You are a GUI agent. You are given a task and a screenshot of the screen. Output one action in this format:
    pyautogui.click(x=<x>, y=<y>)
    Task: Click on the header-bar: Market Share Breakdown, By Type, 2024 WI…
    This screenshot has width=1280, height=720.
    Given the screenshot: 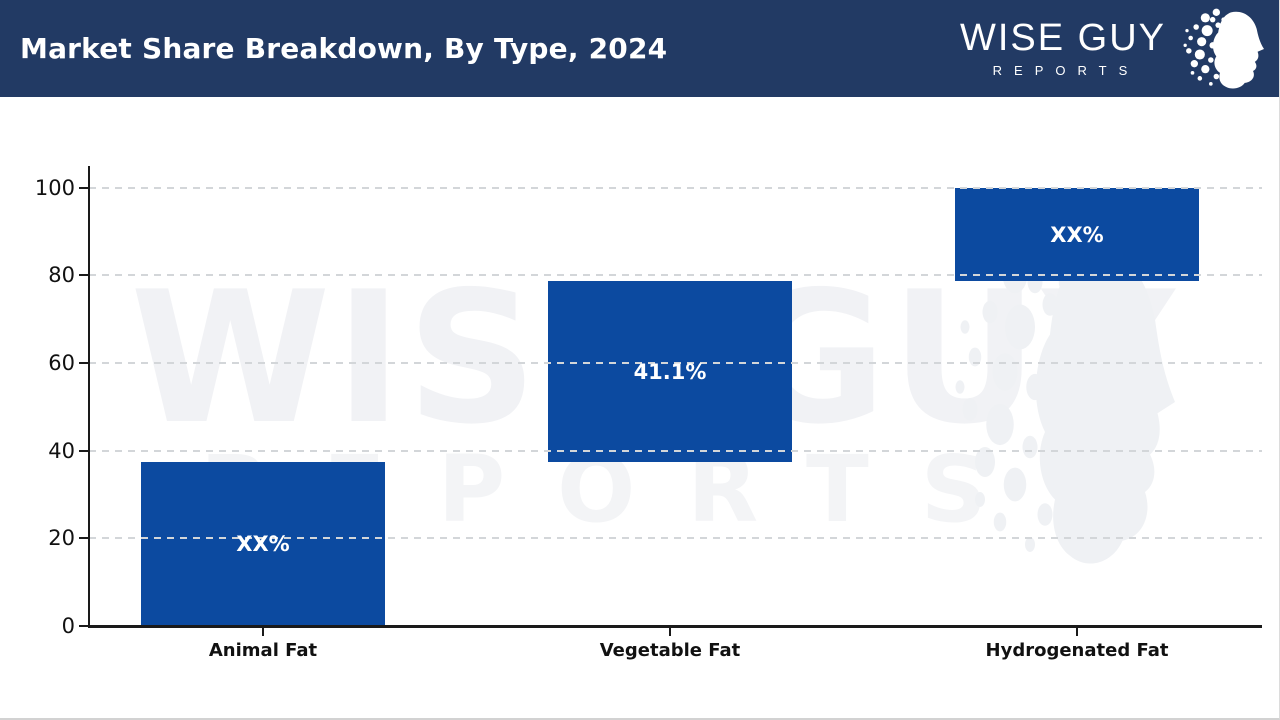 What is the action you would take?
    pyautogui.click(x=639, y=48)
    